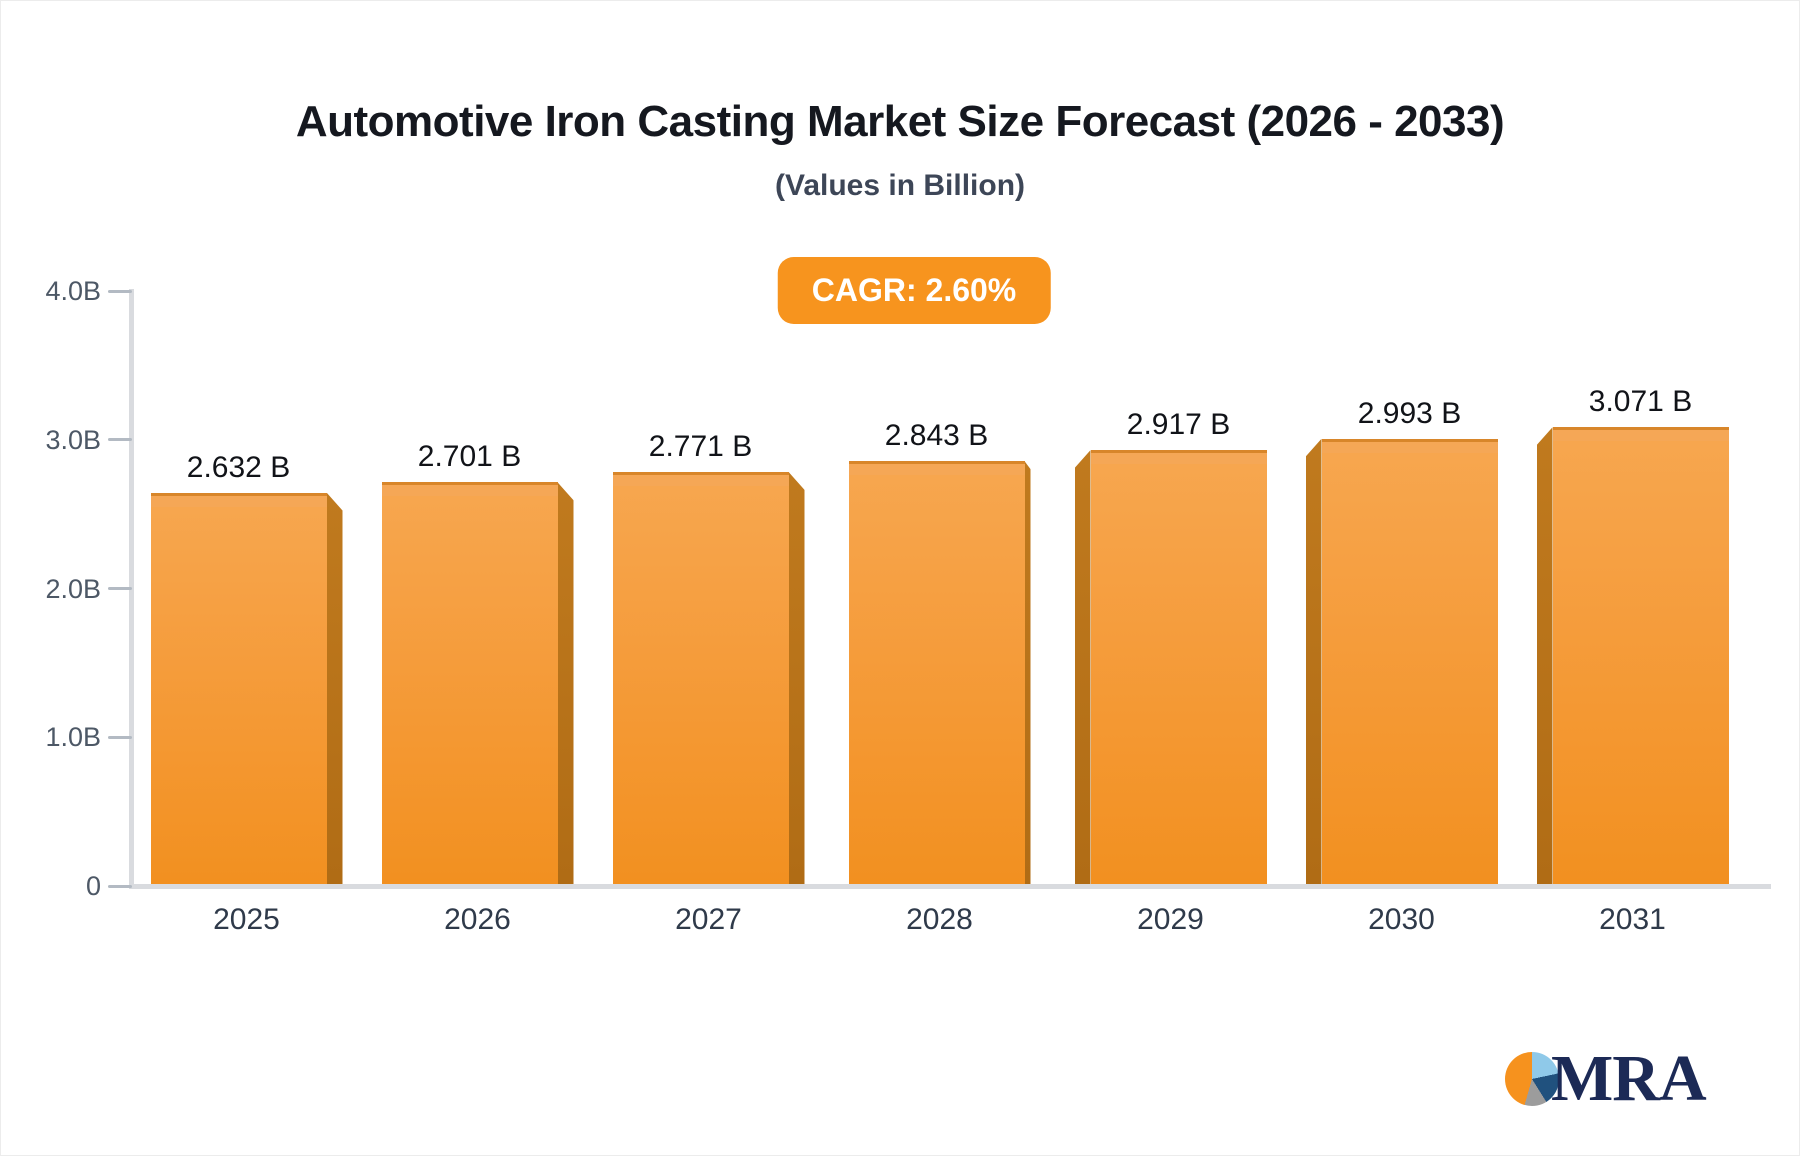 This screenshot has width=1800, height=1156. I want to click on x-axis-label: 2026, so click(477, 919).